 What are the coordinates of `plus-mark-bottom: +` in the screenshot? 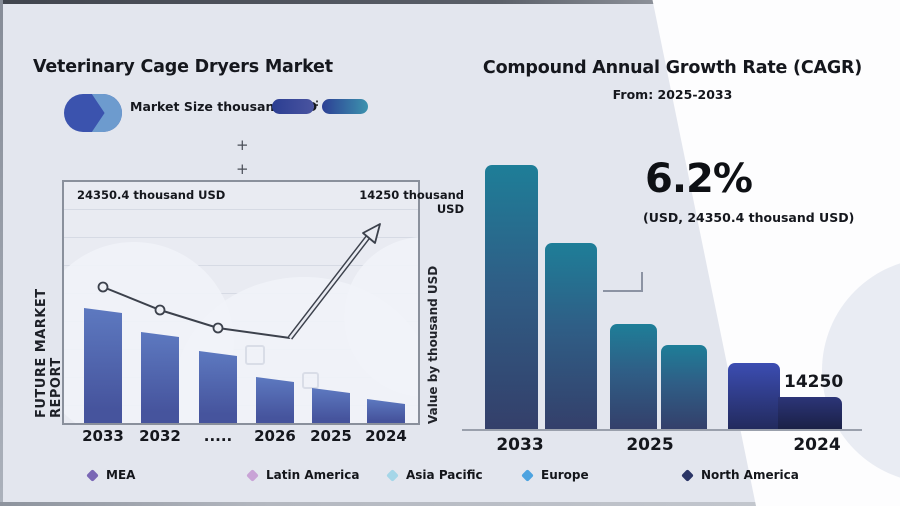 It's located at (242, 169).